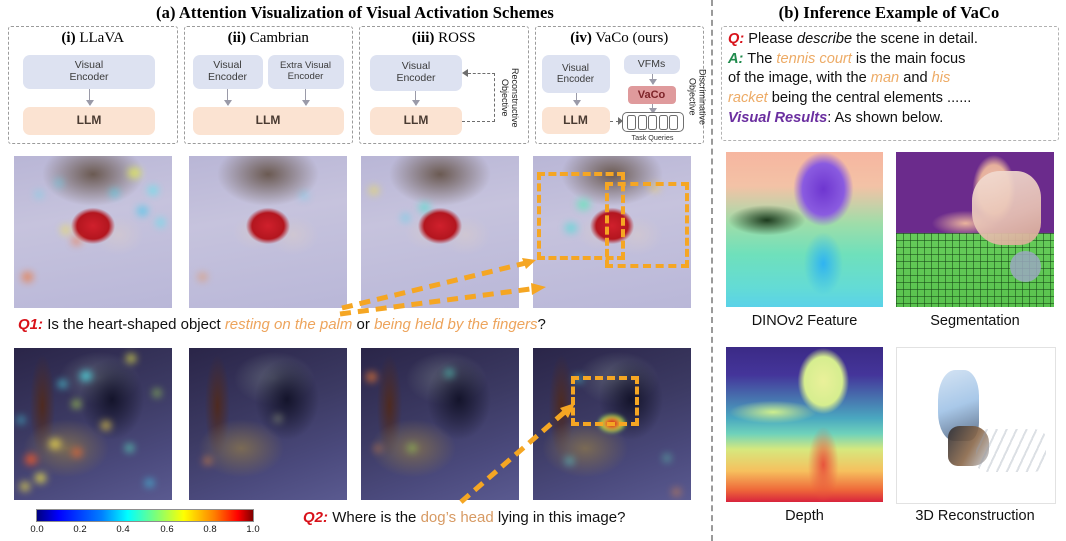  I want to click on attention-image-cambrian-row2, so click(268, 424).